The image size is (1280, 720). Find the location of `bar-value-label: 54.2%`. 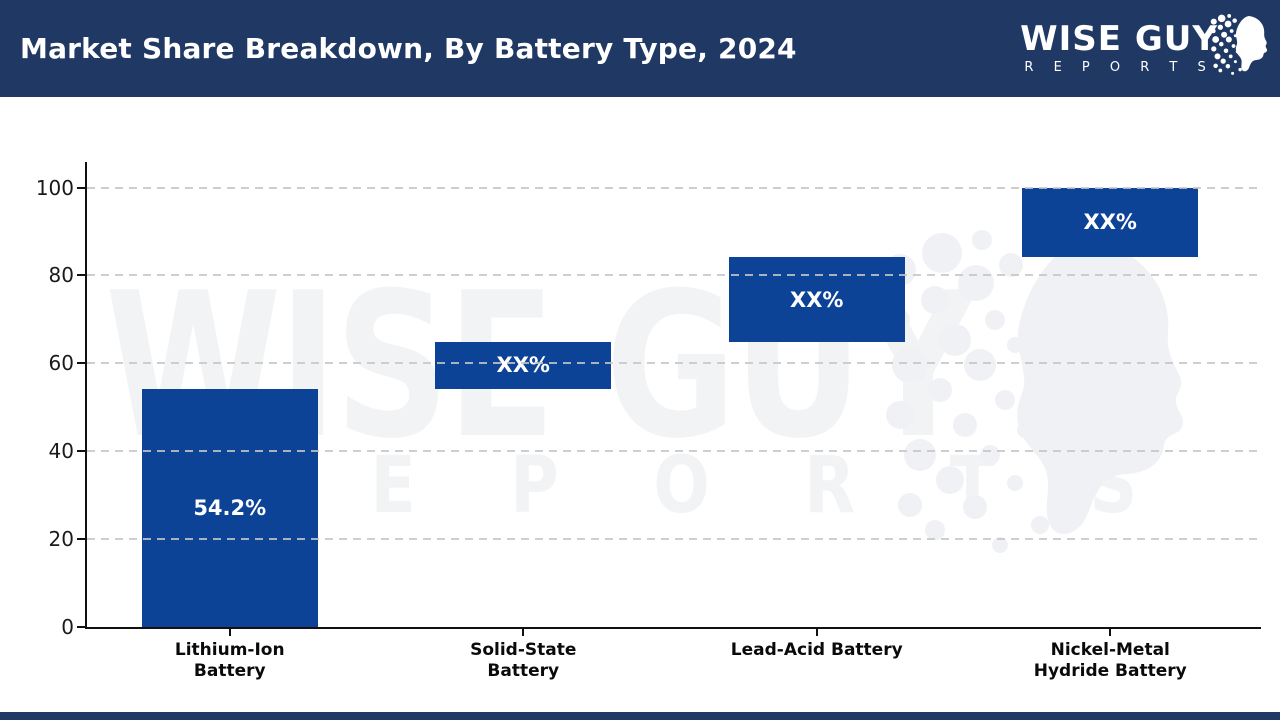

bar-value-label: 54.2% is located at coordinates (230, 507).